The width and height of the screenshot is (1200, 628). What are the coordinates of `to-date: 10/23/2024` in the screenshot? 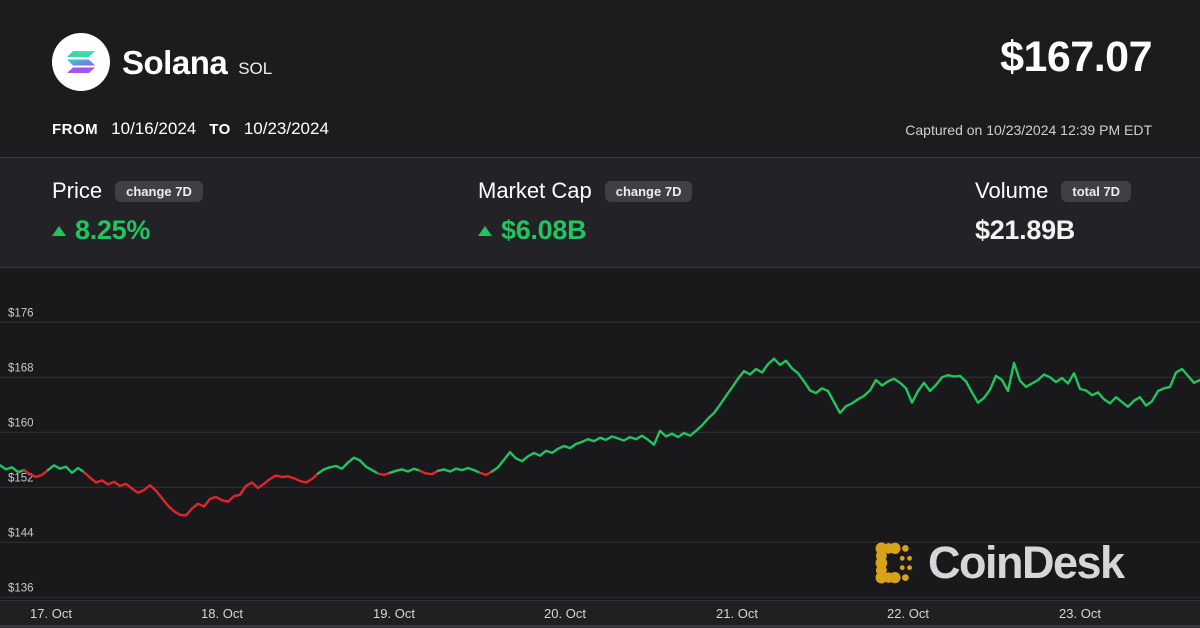 It's located at (286, 128).